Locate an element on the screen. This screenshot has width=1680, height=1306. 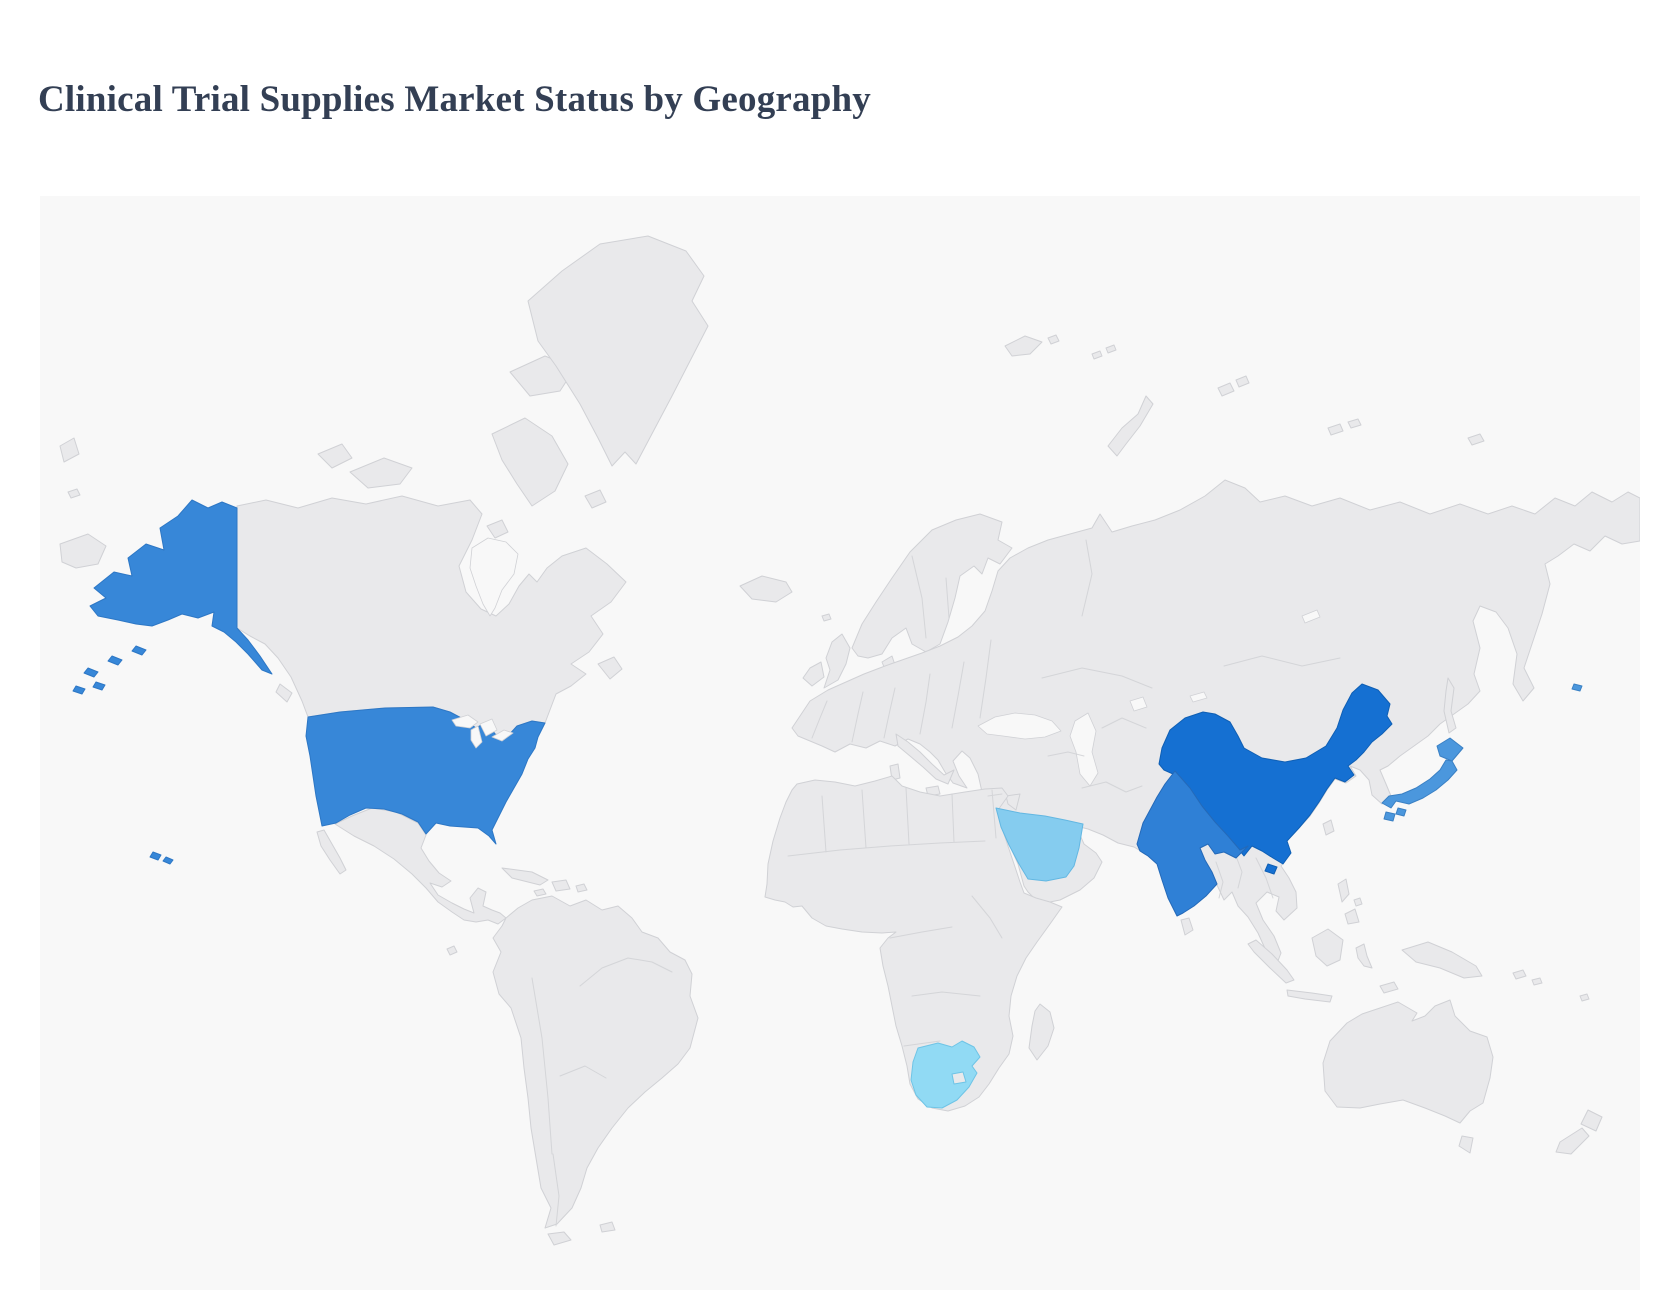
usa-hawaii is located at coordinates (161, 858).